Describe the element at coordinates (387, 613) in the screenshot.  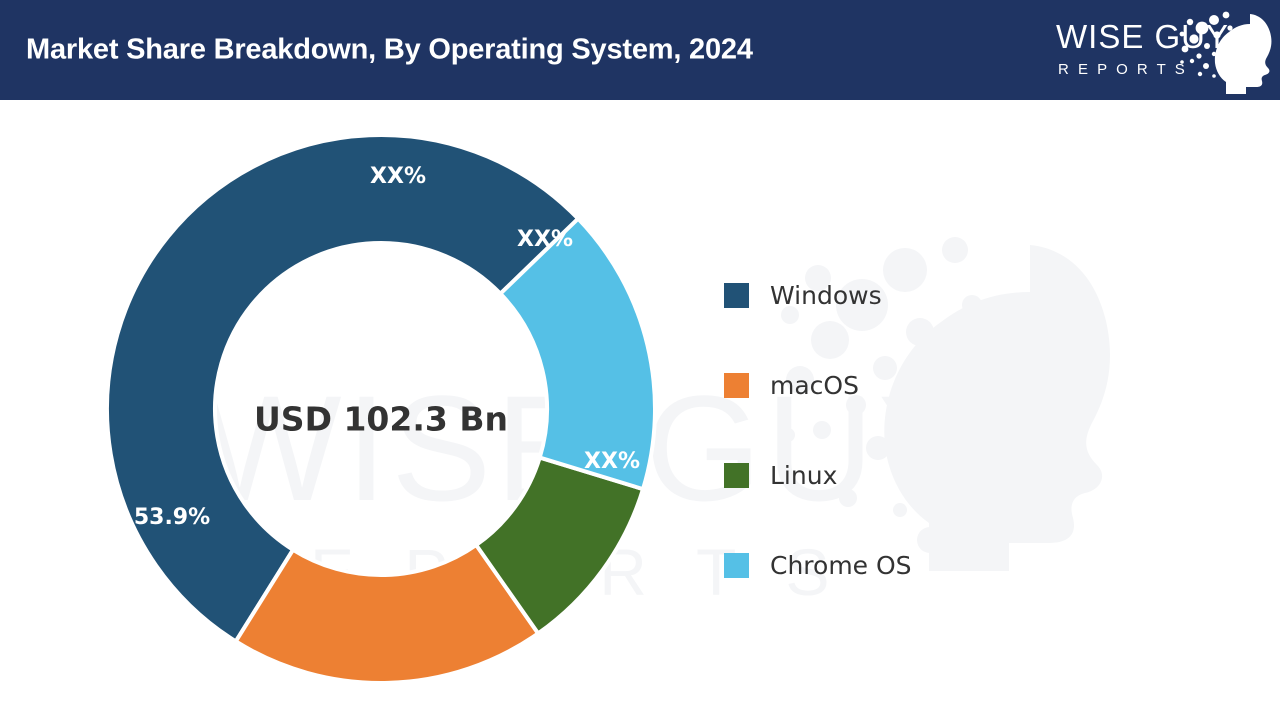
I see `donut-slice-macos` at that location.